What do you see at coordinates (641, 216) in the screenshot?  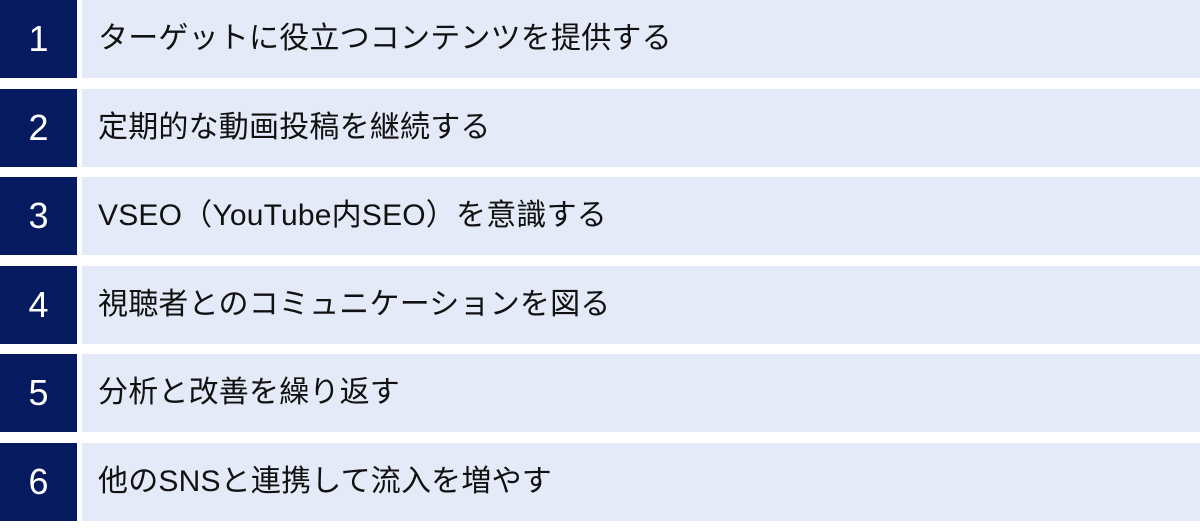 I see `list-item-body: VSEO（YouTube内SEO）を意識する` at bounding box center [641, 216].